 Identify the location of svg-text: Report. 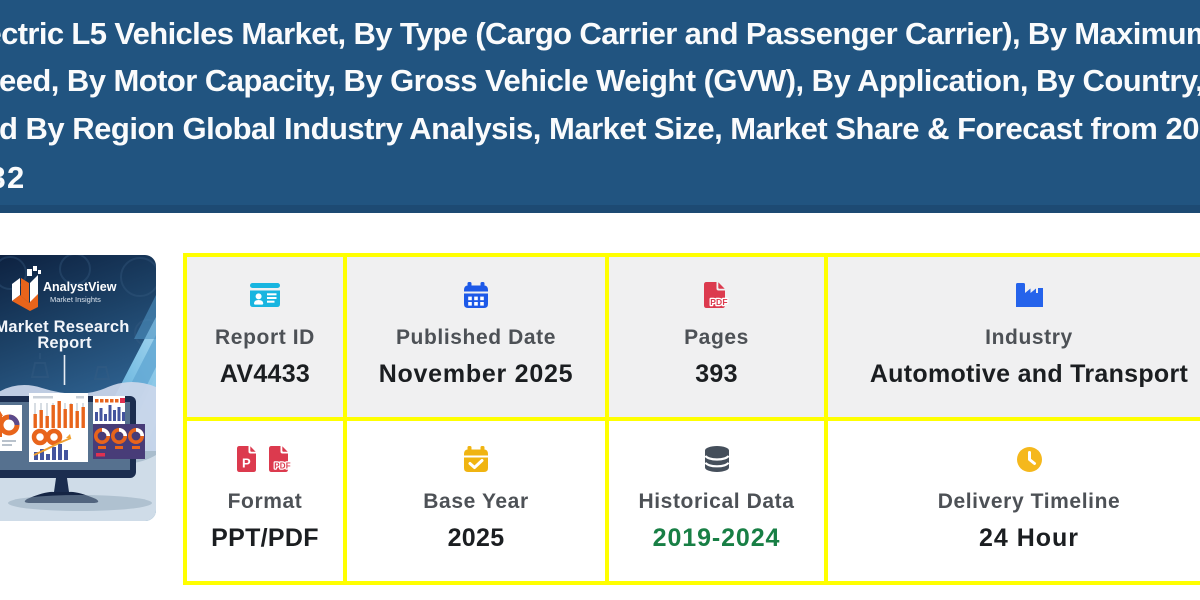
(64, 343).